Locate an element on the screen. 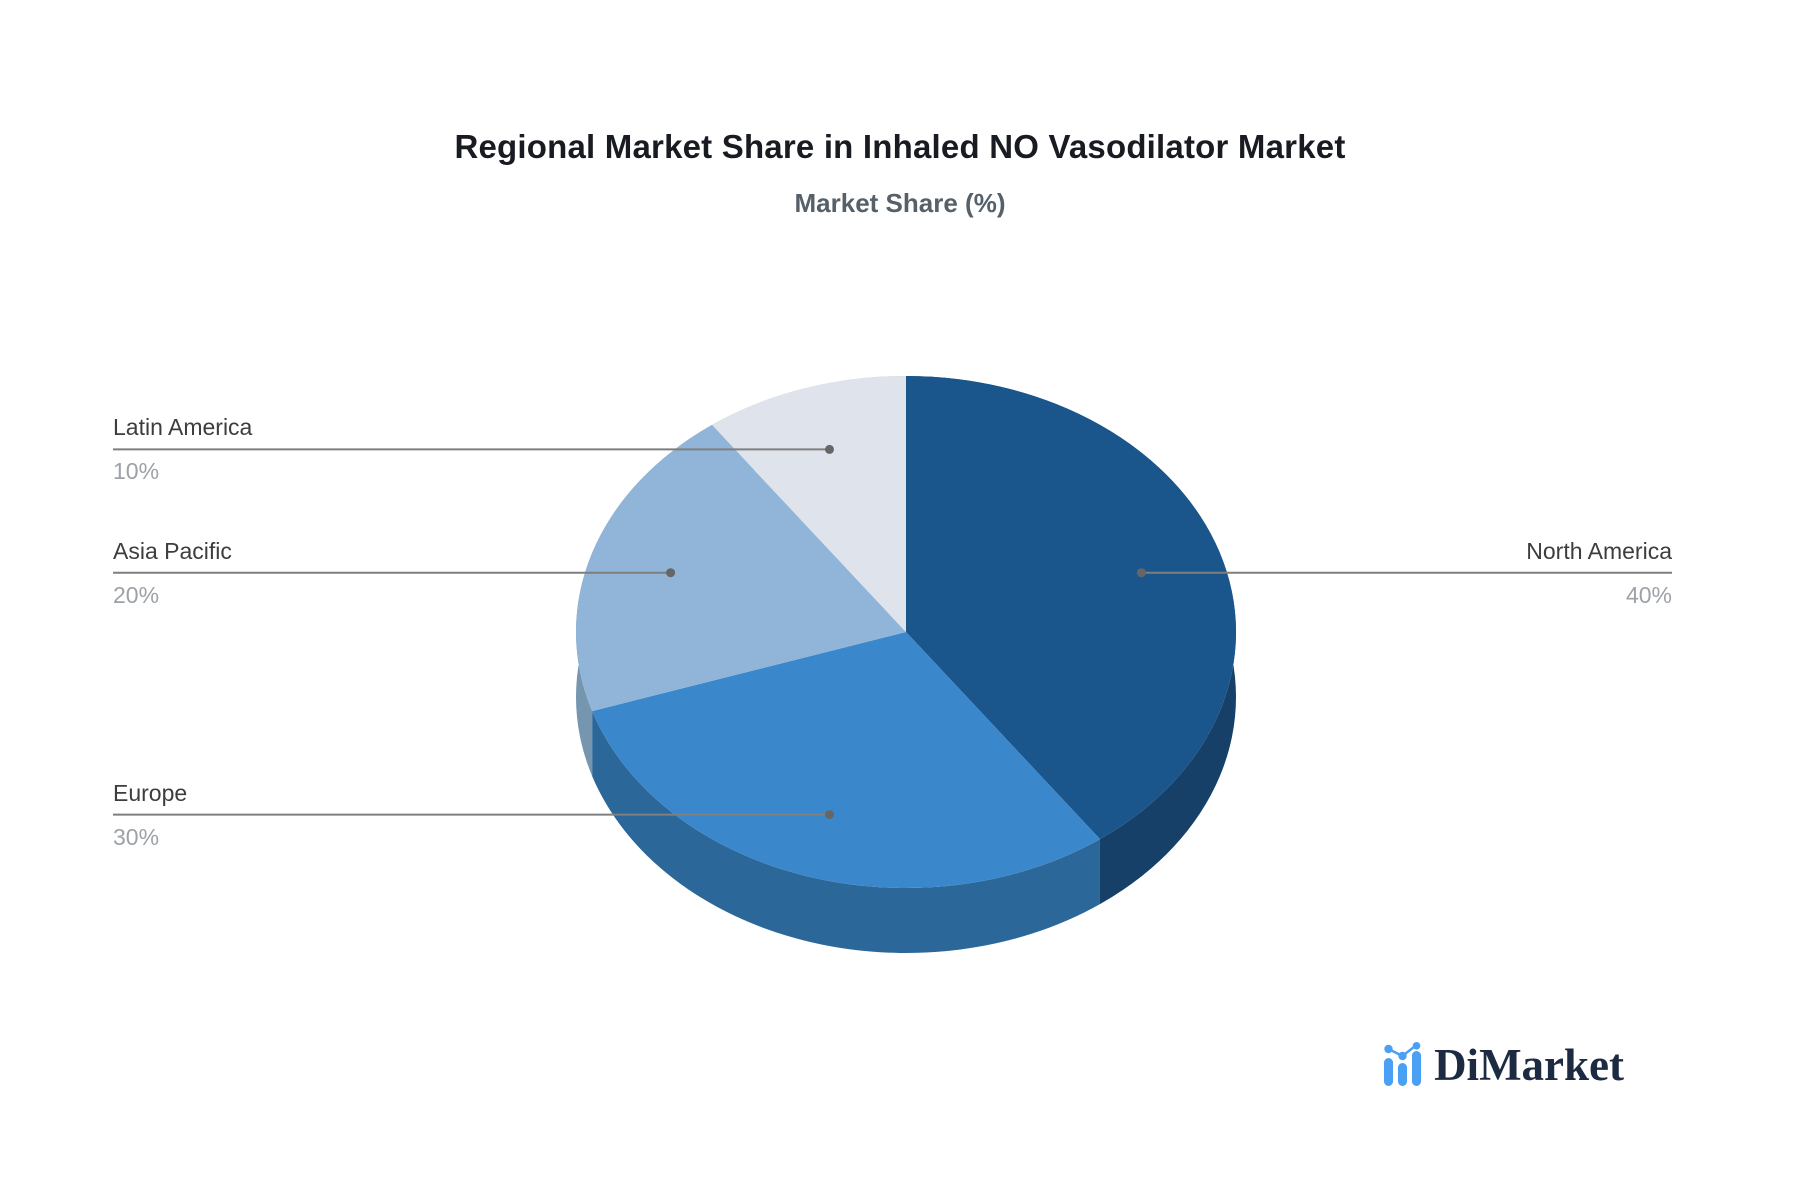  chart-subtitle: Market Share (%) is located at coordinates (900, 203).